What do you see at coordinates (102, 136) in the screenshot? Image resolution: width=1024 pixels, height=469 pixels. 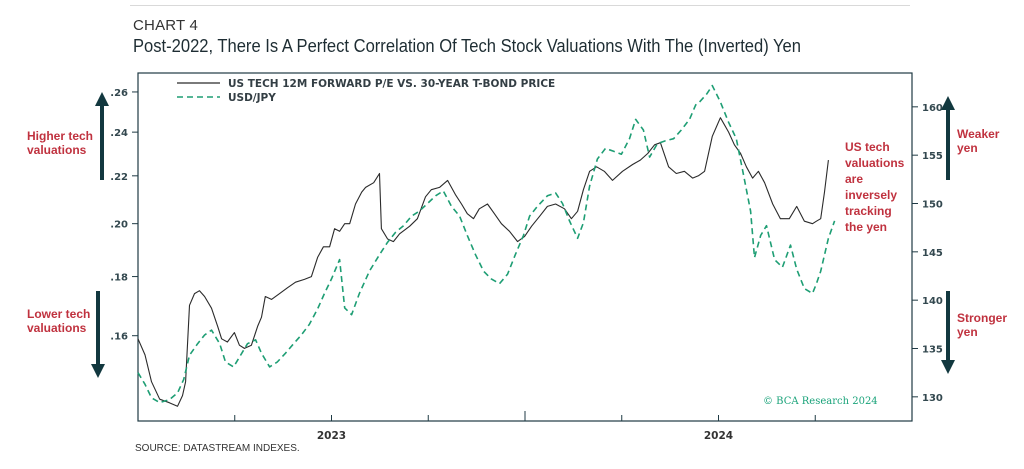 I see `arrow-up-left-icon` at bounding box center [102, 136].